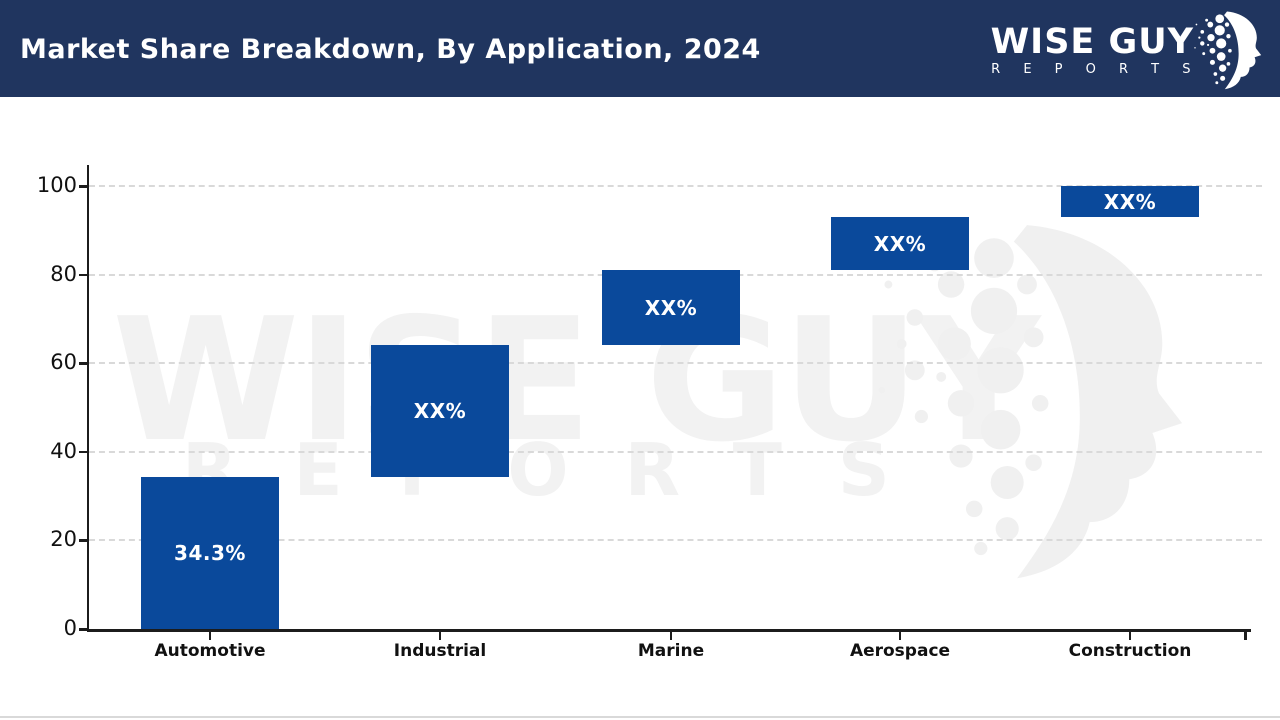 This screenshot has height=720, width=1280. What do you see at coordinates (63, 362) in the screenshot?
I see `y-tick-label-60: 60` at bounding box center [63, 362].